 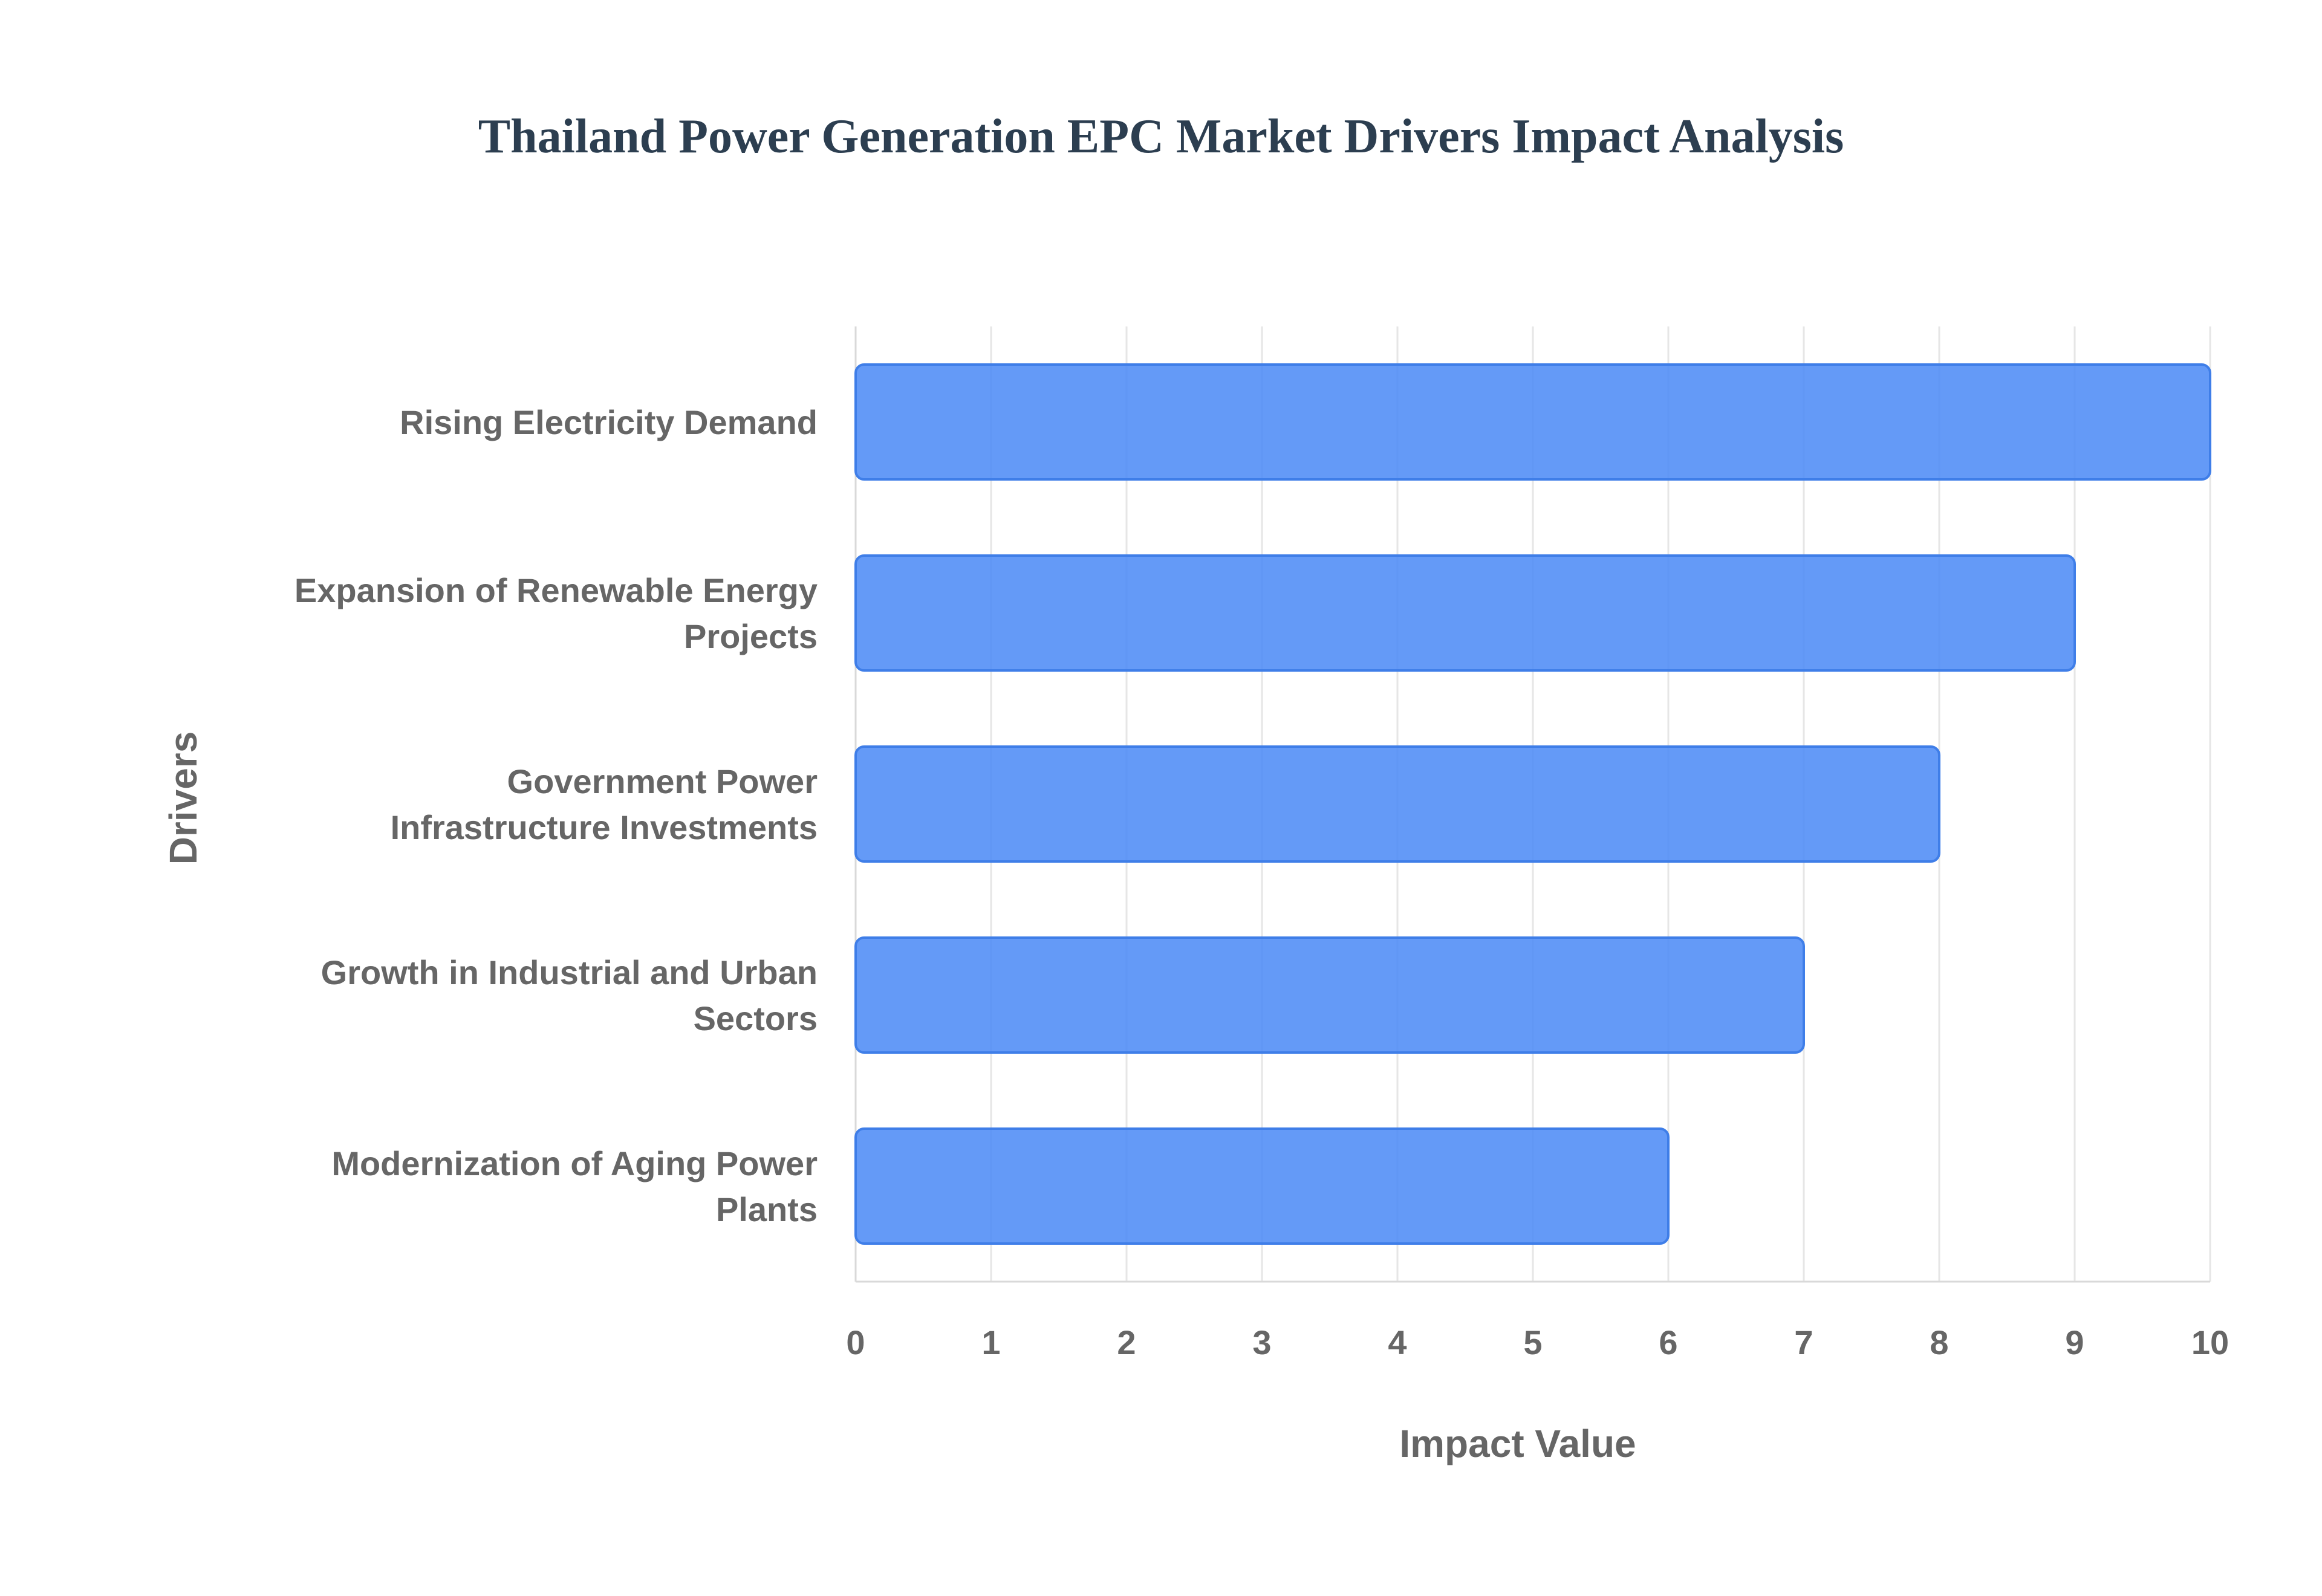 I want to click on x-tick-label-8: 8, so click(x=1939, y=1342).